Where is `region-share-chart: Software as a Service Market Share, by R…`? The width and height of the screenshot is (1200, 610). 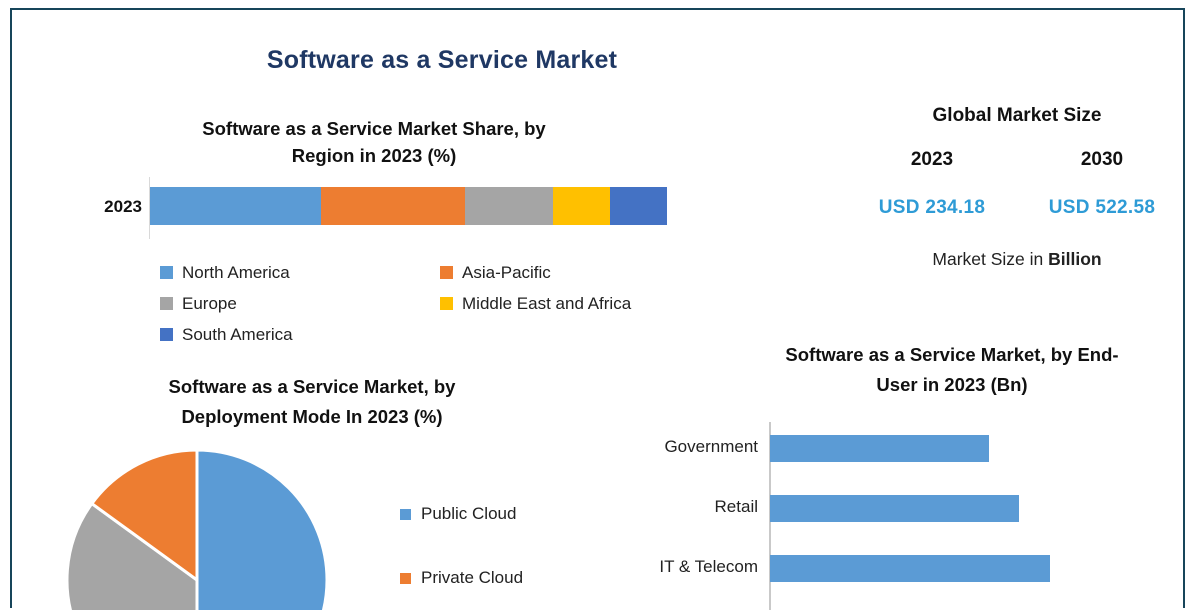
region-share-chart: Software as a Service Market Share, by R… is located at coordinates (372, 177).